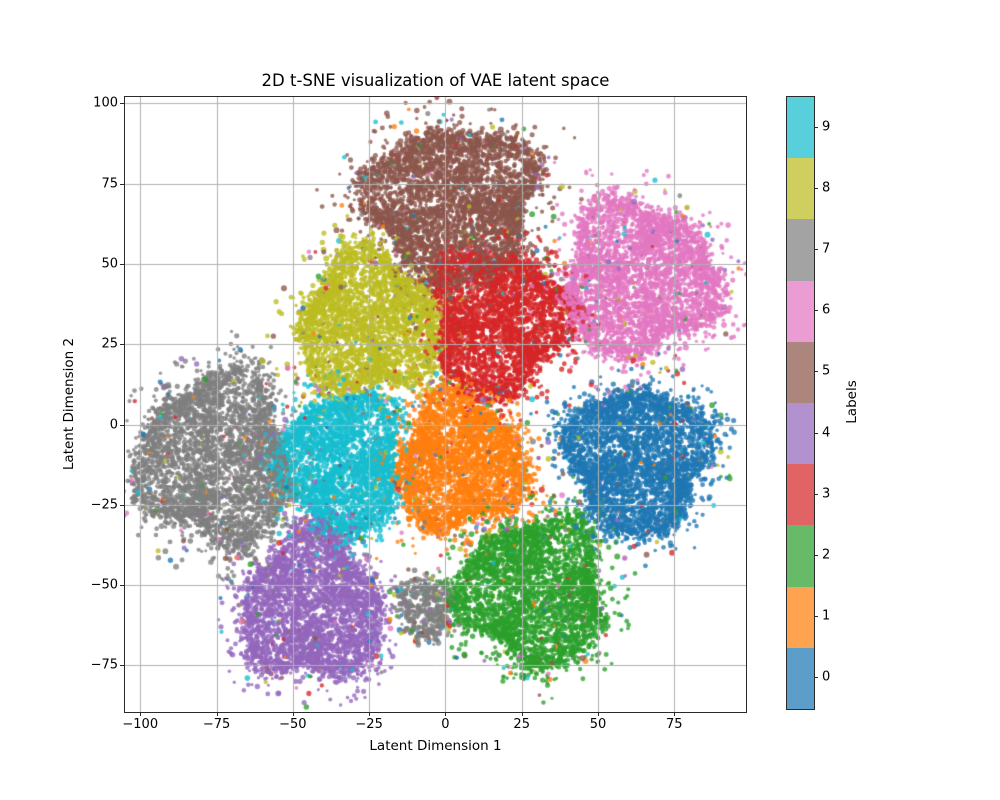 This screenshot has height=800, width=1000. What do you see at coordinates (104, 505) in the screenshot?
I see `y-tick-label: −25` at bounding box center [104, 505].